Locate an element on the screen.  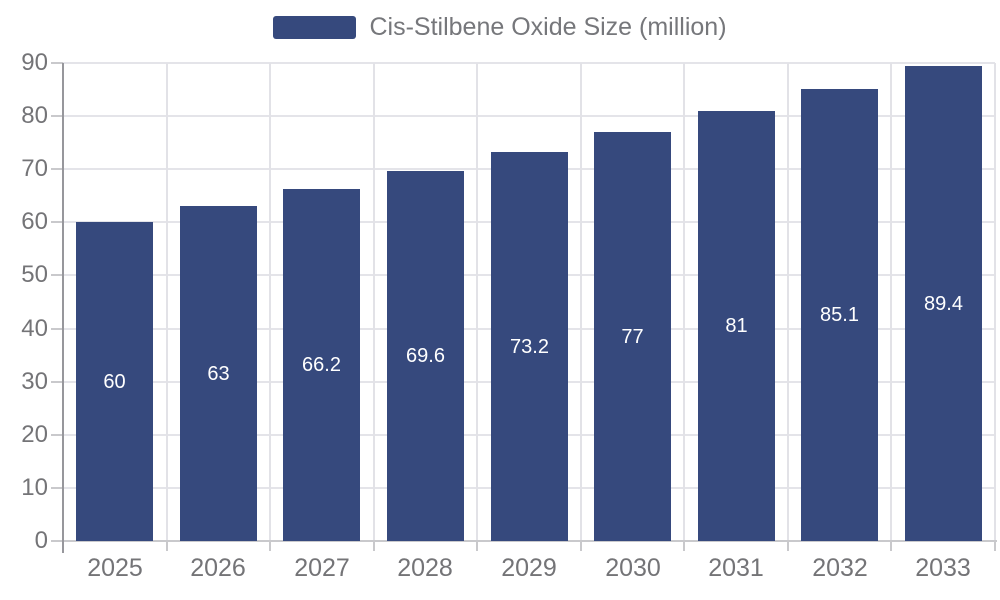
legend-label: Cis-Stilbene Oxide Size (million) is located at coordinates (548, 27).